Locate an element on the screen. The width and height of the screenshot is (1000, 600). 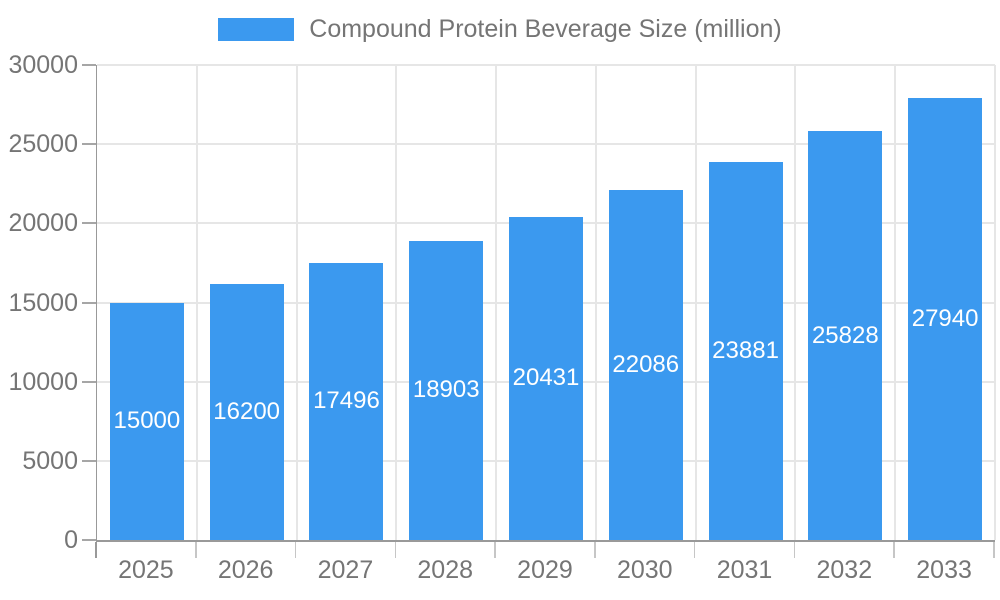
bar: 18903 is located at coordinates (446, 390).